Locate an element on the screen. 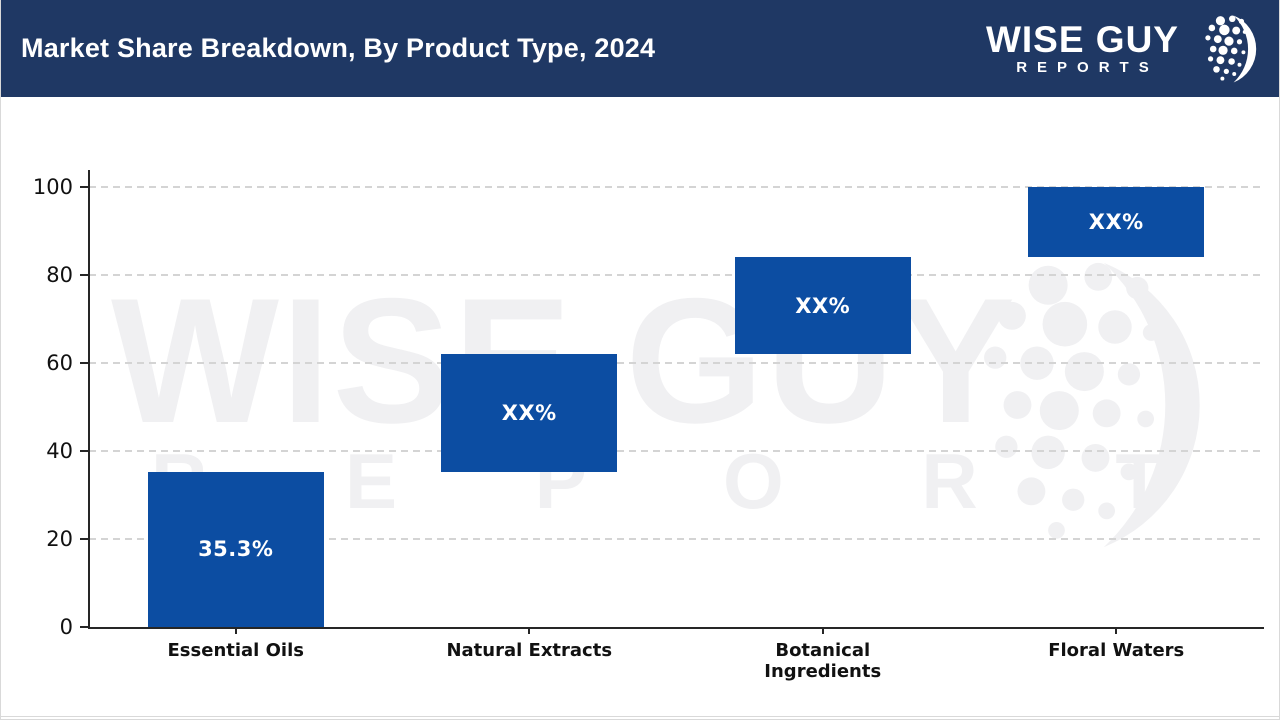  y-tick-label: 60 is located at coordinates (59, 362).